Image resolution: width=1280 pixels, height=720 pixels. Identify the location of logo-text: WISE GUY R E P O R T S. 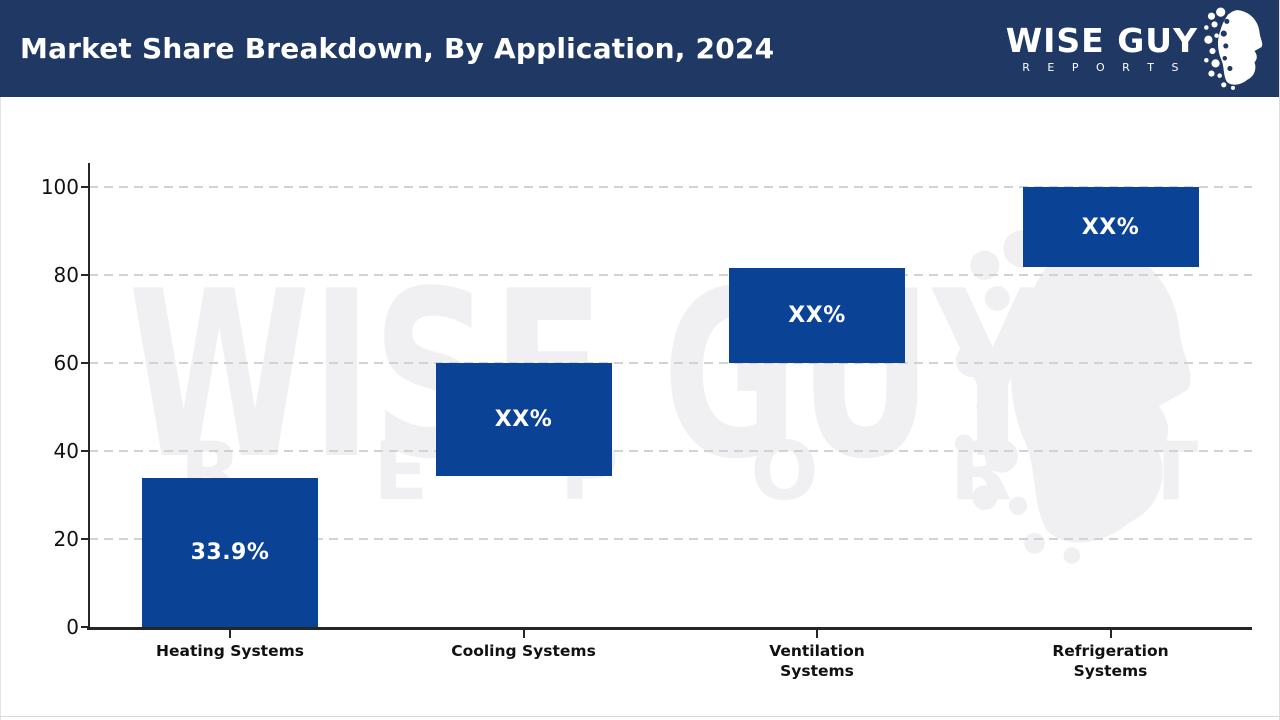
(1102, 48).